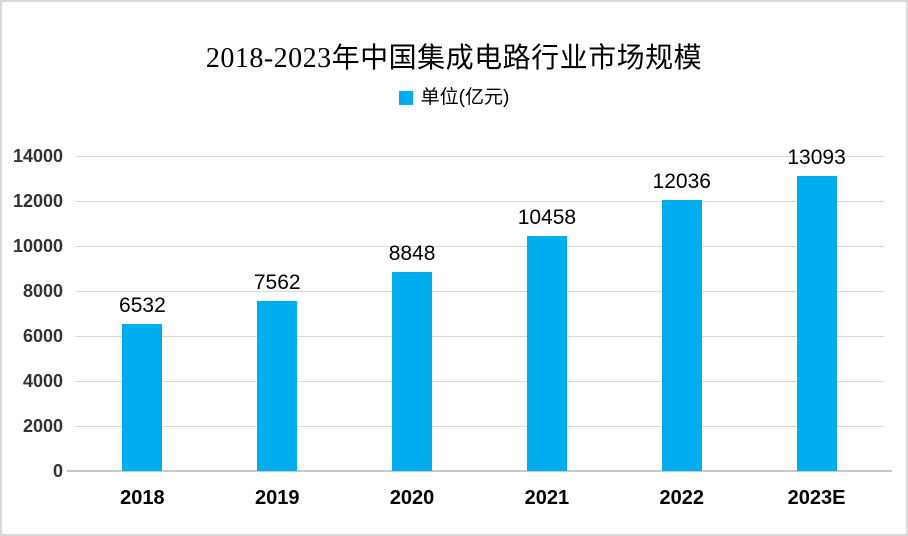 The width and height of the screenshot is (908, 536). Describe the element at coordinates (816, 158) in the screenshot. I see `bar-value-label: 13093` at that location.